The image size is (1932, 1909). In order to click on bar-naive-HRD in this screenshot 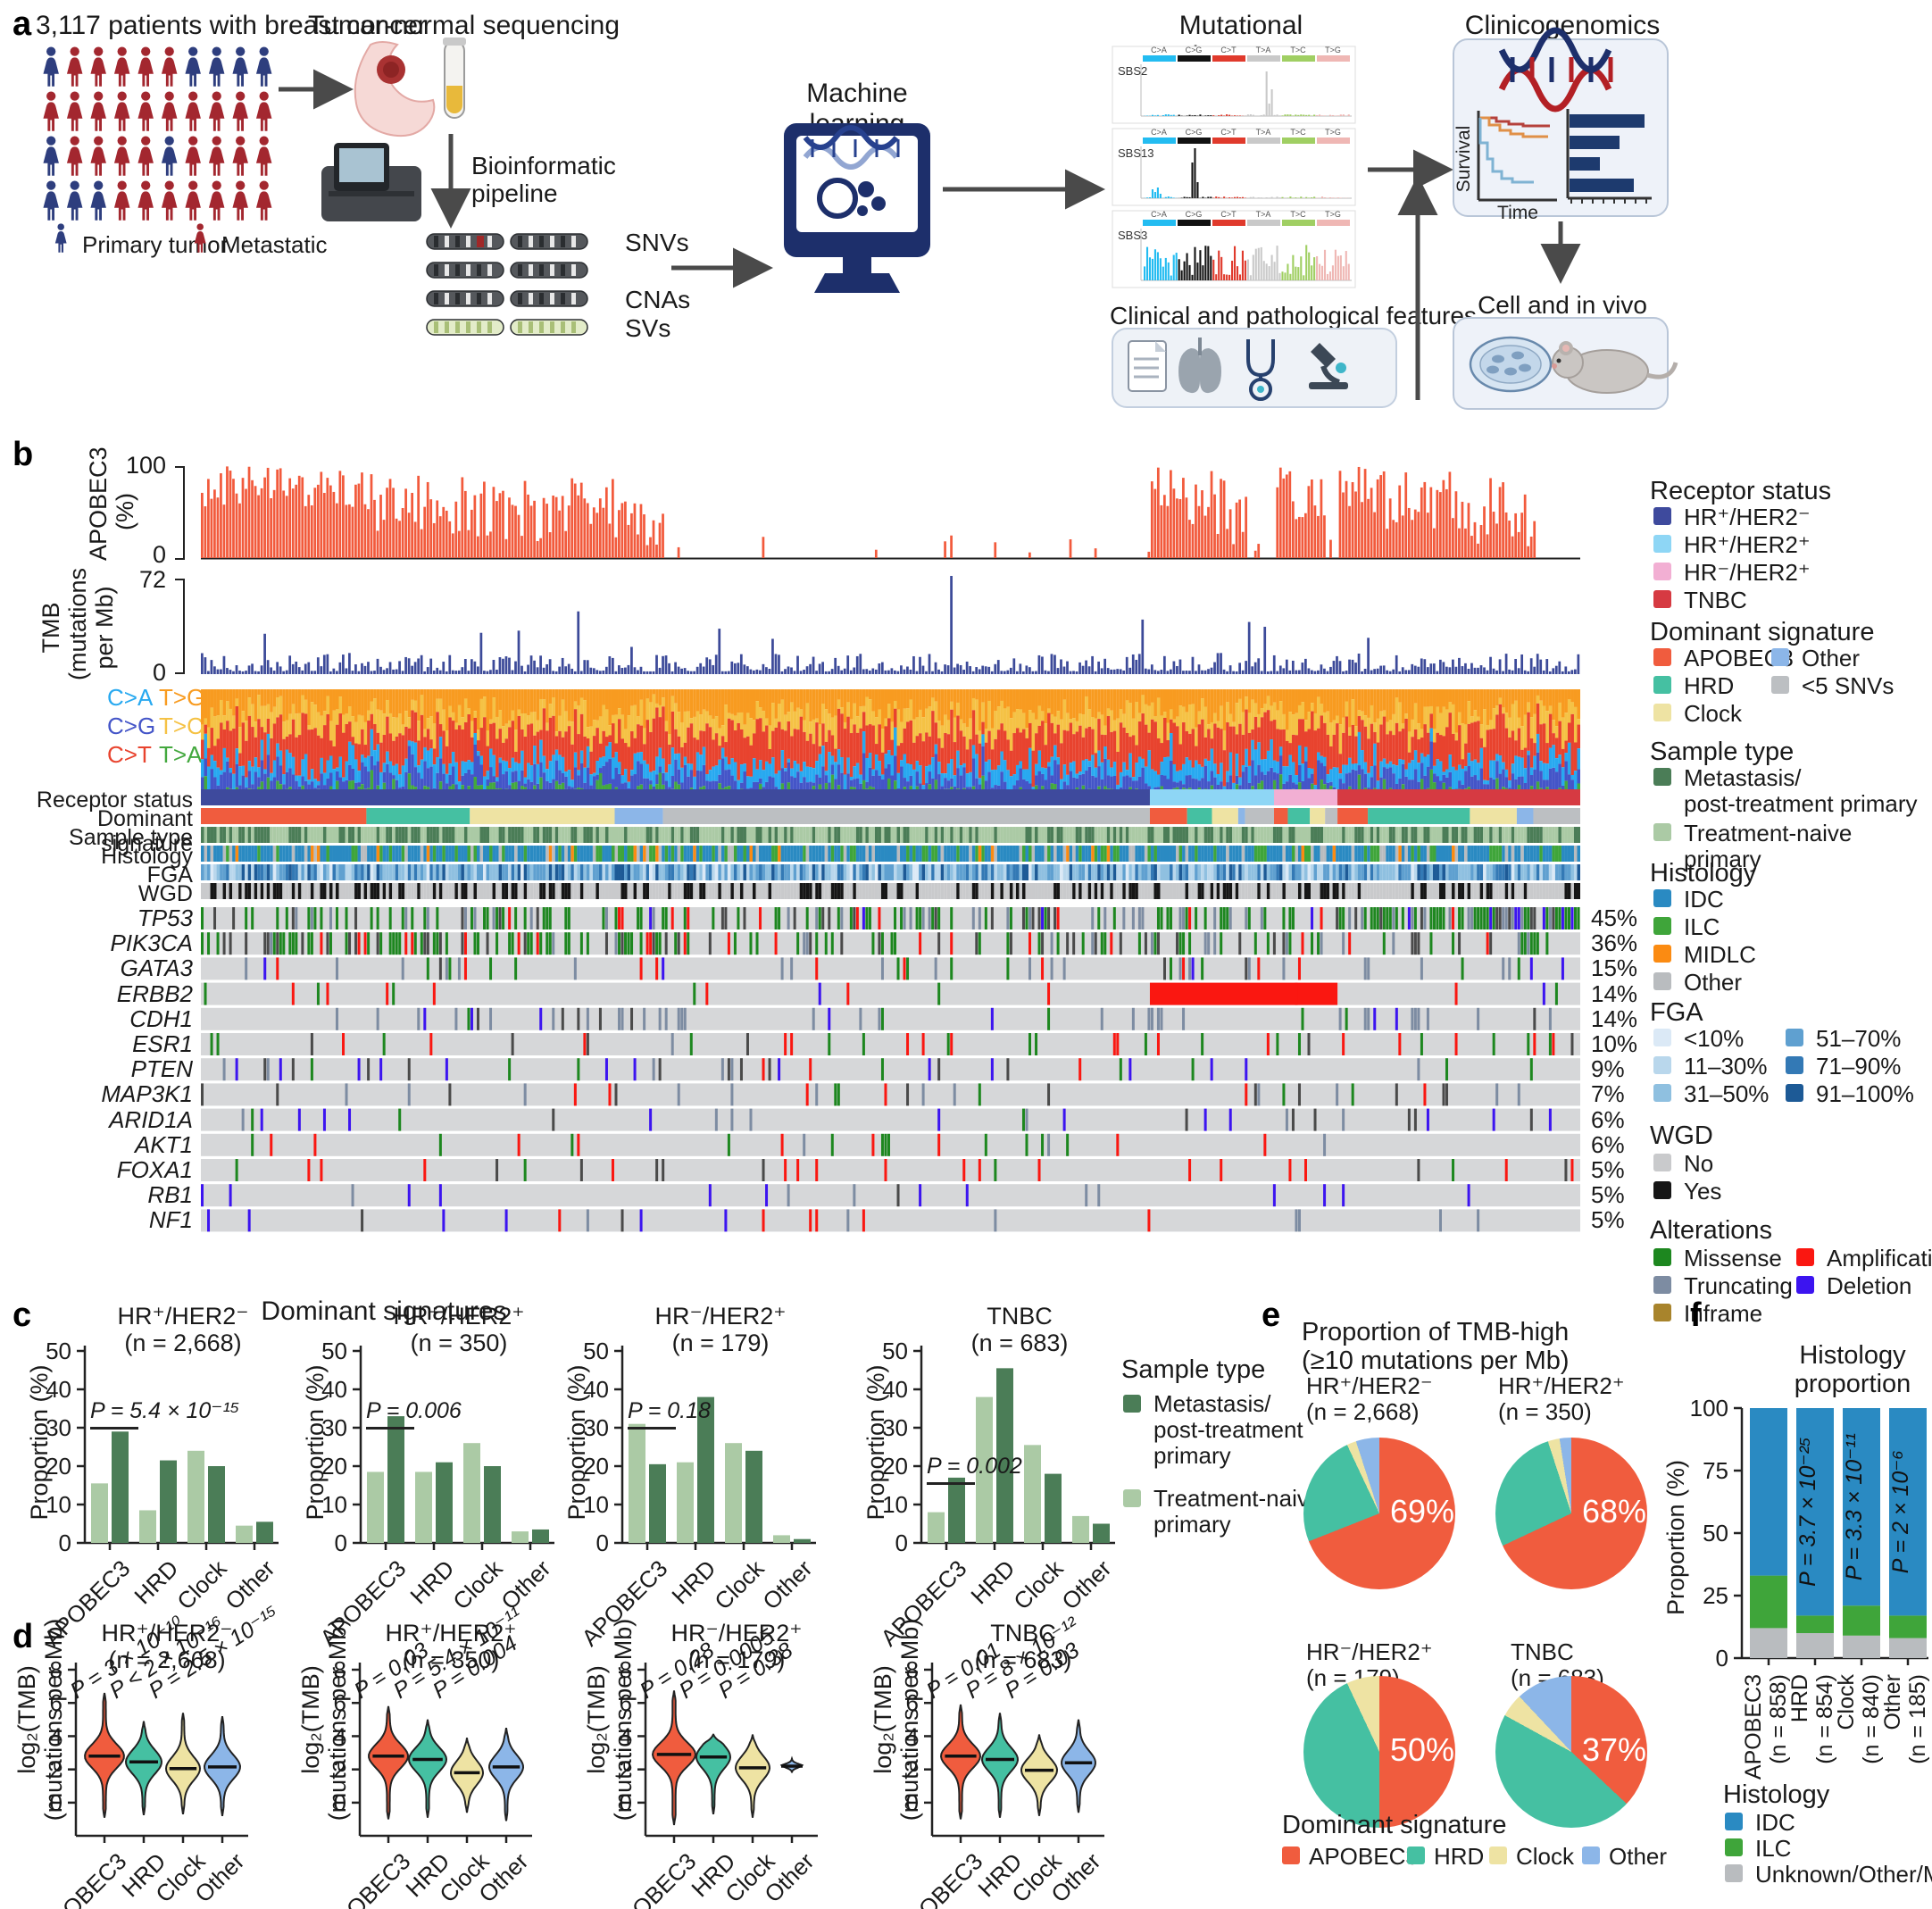, I will do `click(984, 1469)`.